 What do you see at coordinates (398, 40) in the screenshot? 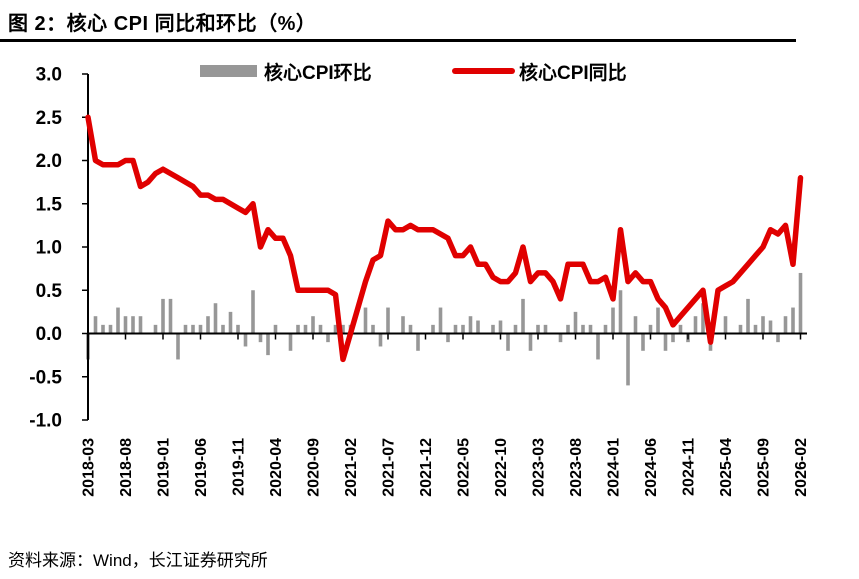
I see `title-underline` at bounding box center [398, 40].